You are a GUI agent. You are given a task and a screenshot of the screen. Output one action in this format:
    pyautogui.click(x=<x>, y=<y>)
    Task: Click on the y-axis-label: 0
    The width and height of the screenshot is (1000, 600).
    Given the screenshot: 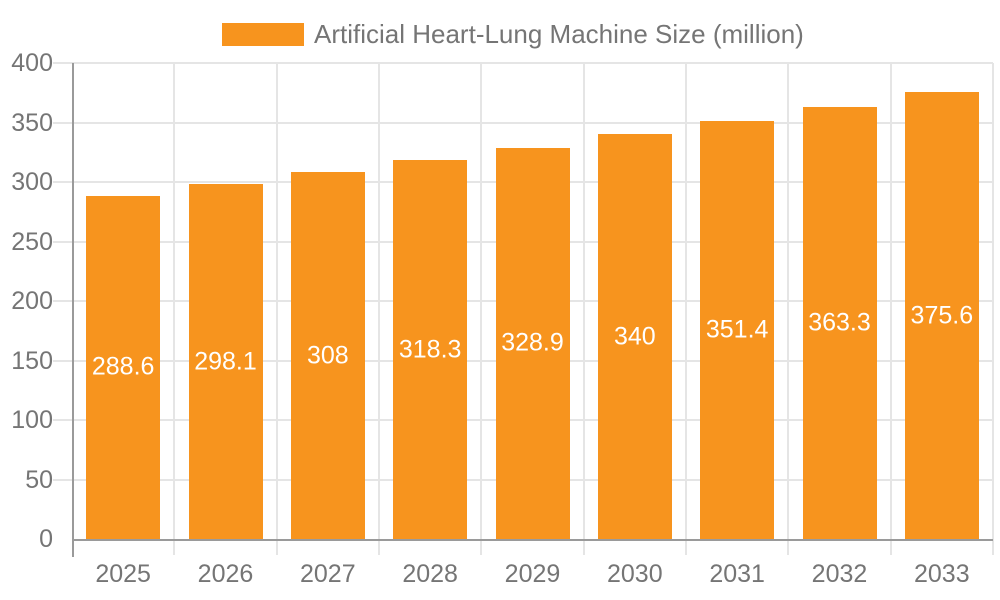 What is the action you would take?
    pyautogui.click(x=46, y=539)
    